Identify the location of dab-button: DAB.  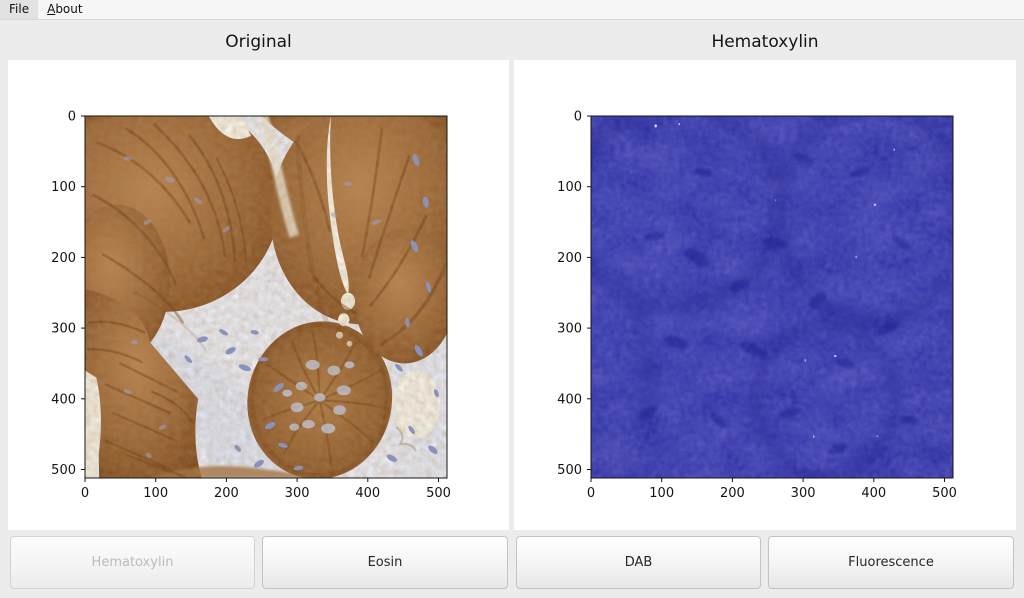
(638, 562).